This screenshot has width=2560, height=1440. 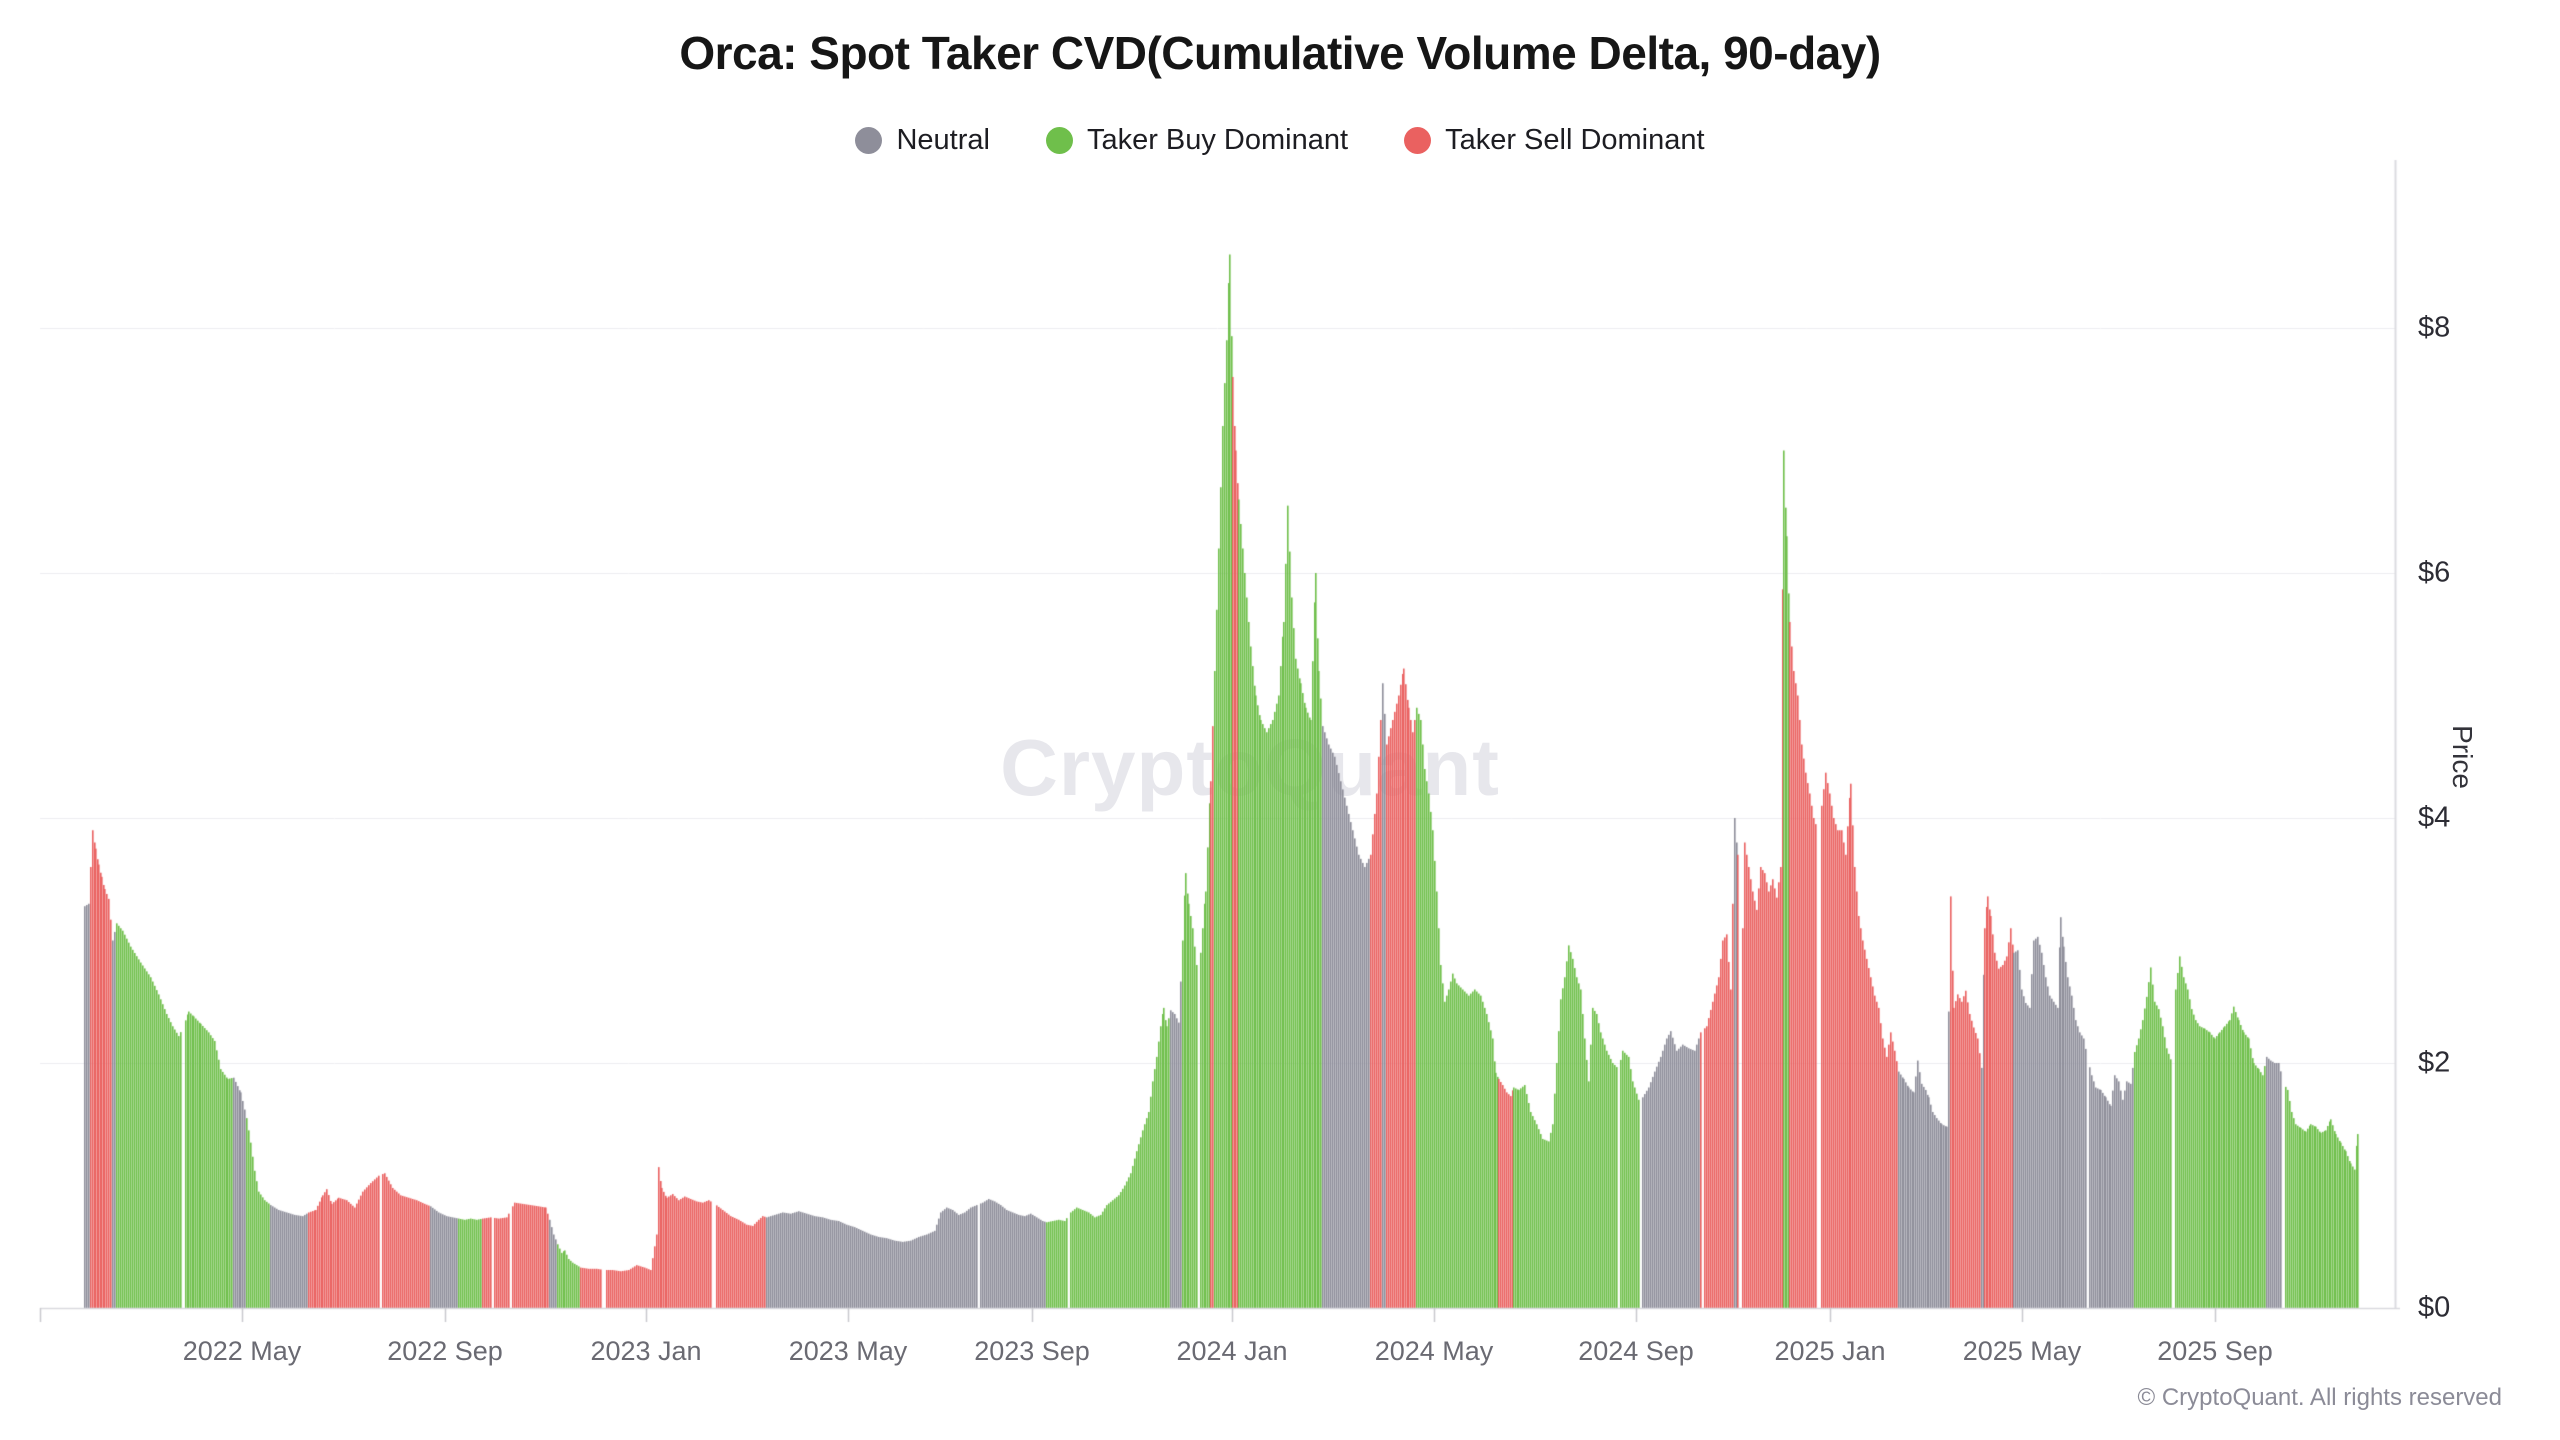 What do you see at coordinates (1636, 1351) in the screenshot?
I see `x-tick-label: 2024 Sep` at bounding box center [1636, 1351].